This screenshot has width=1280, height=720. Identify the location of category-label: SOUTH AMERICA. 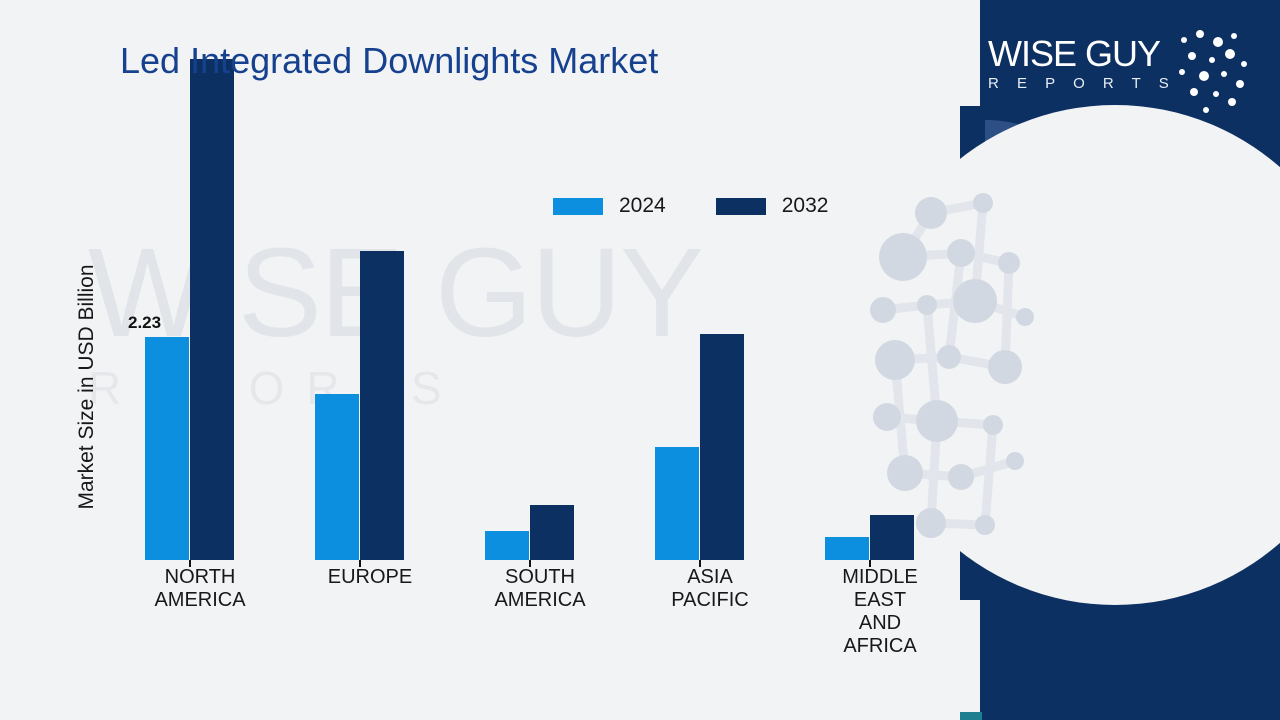
(540, 588).